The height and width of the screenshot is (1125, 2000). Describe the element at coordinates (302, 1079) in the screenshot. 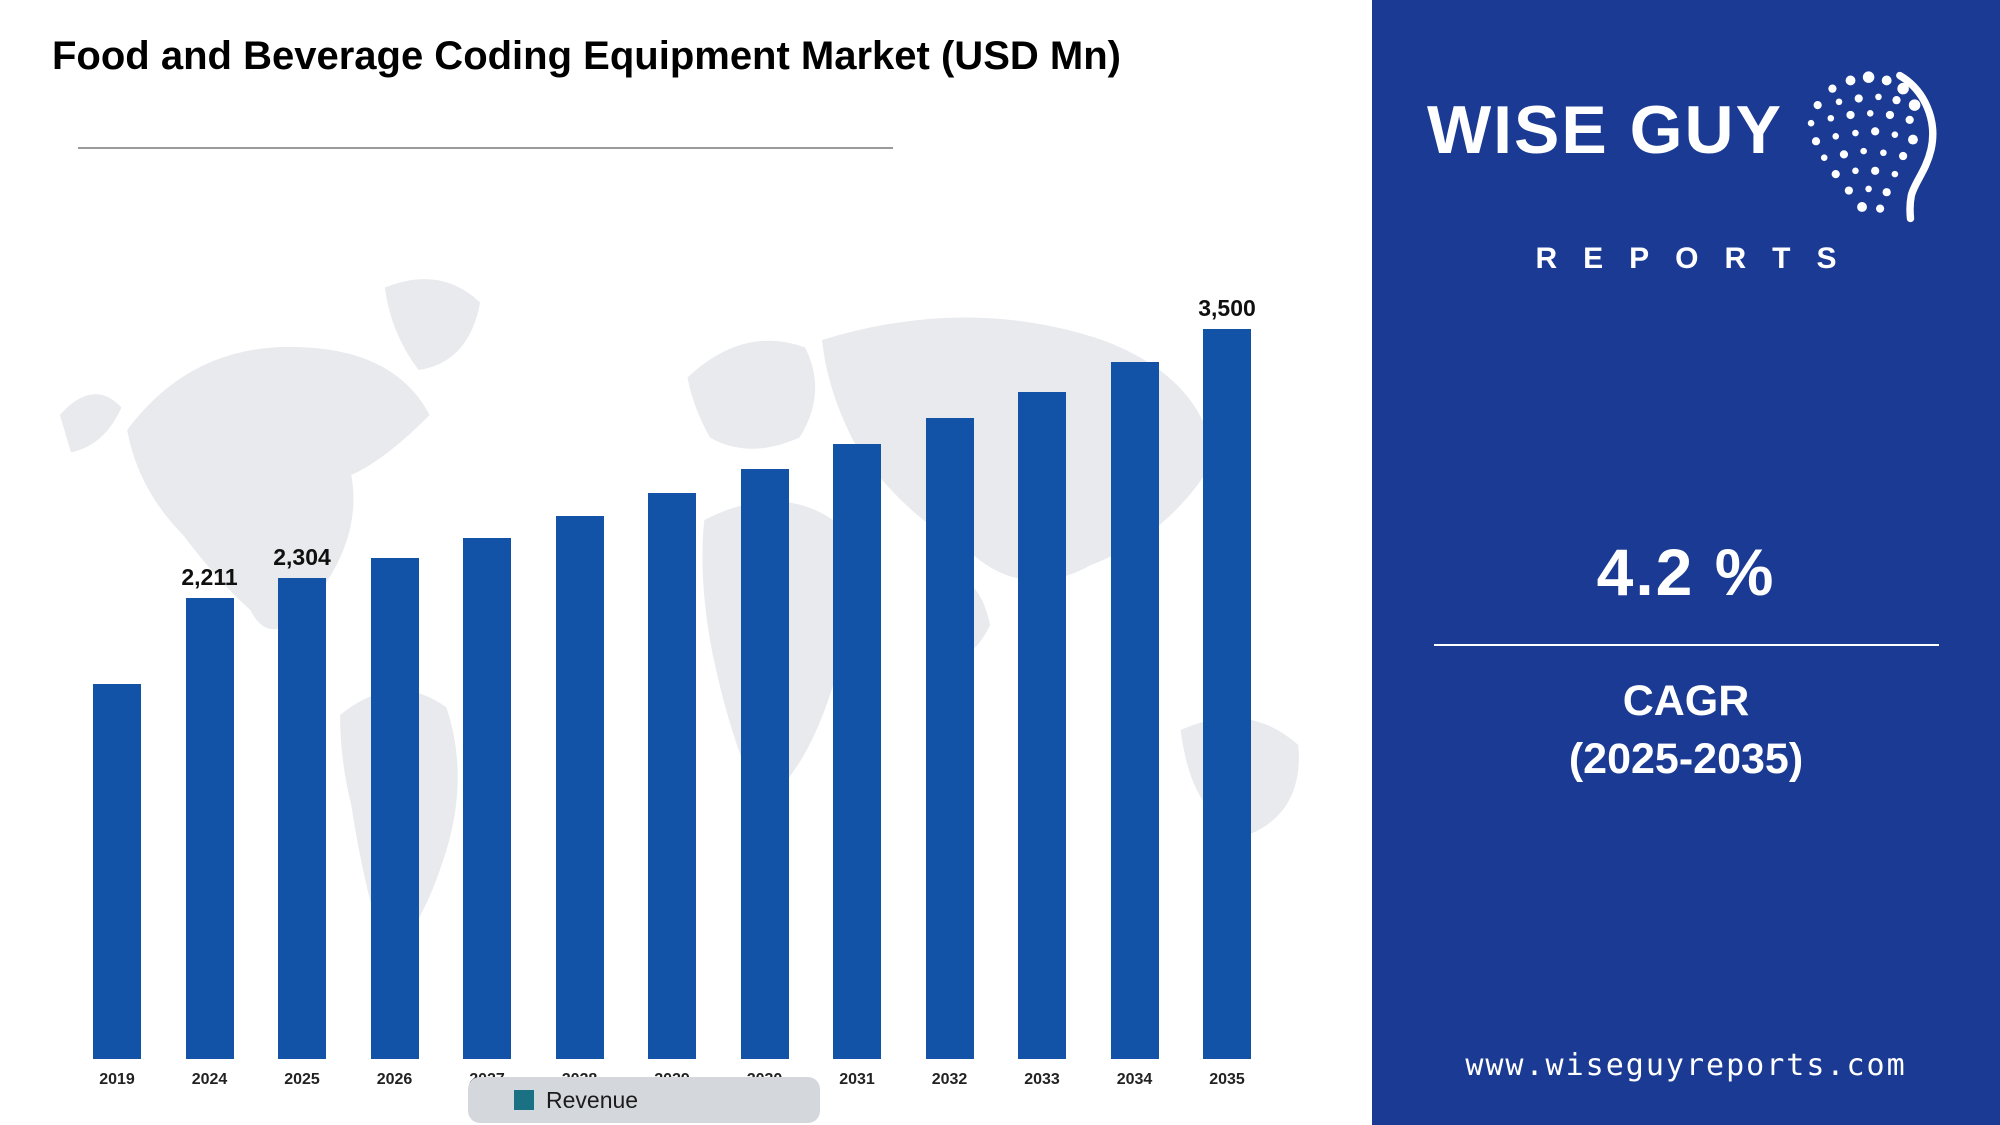

I see `x-axis-tick-2025: 2025` at that location.